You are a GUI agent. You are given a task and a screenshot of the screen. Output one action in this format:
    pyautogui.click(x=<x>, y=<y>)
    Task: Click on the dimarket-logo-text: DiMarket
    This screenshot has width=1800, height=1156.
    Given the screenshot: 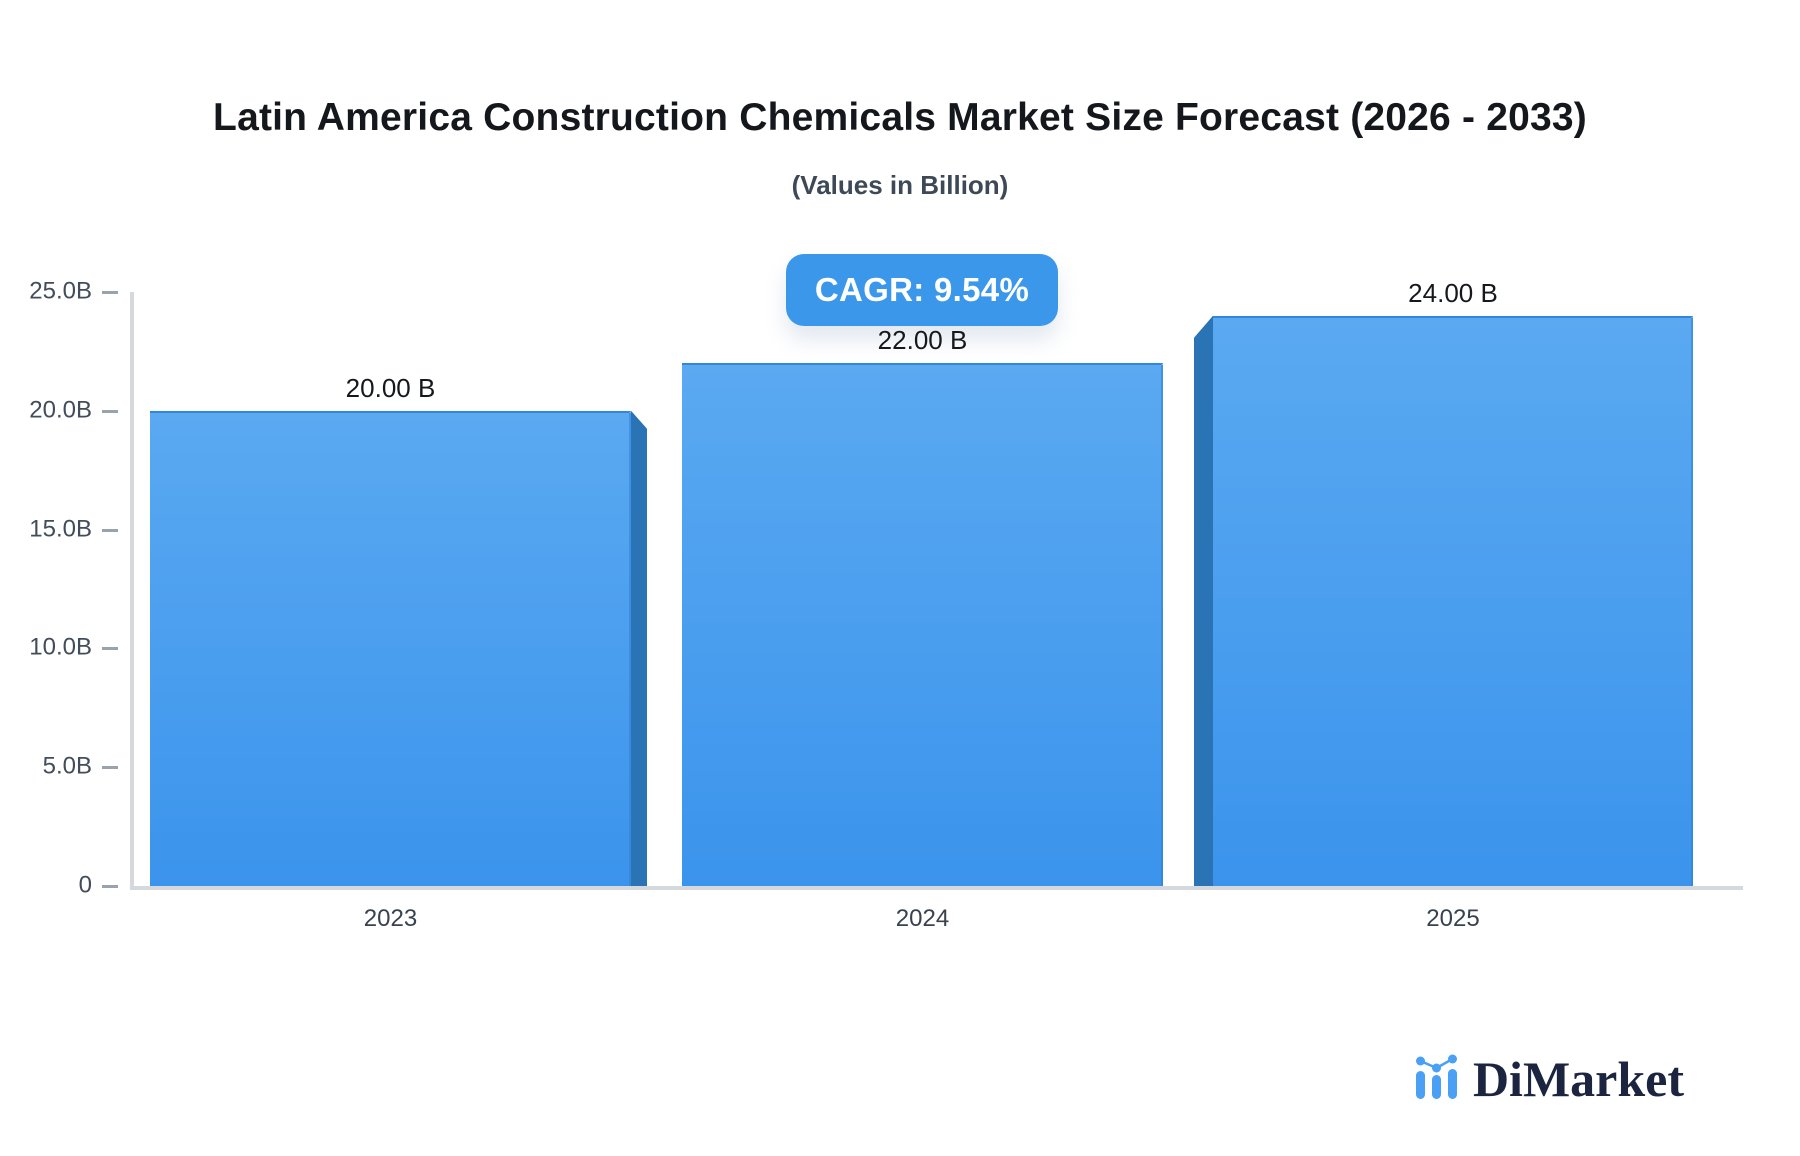 What is the action you would take?
    pyautogui.click(x=1578, y=1078)
    